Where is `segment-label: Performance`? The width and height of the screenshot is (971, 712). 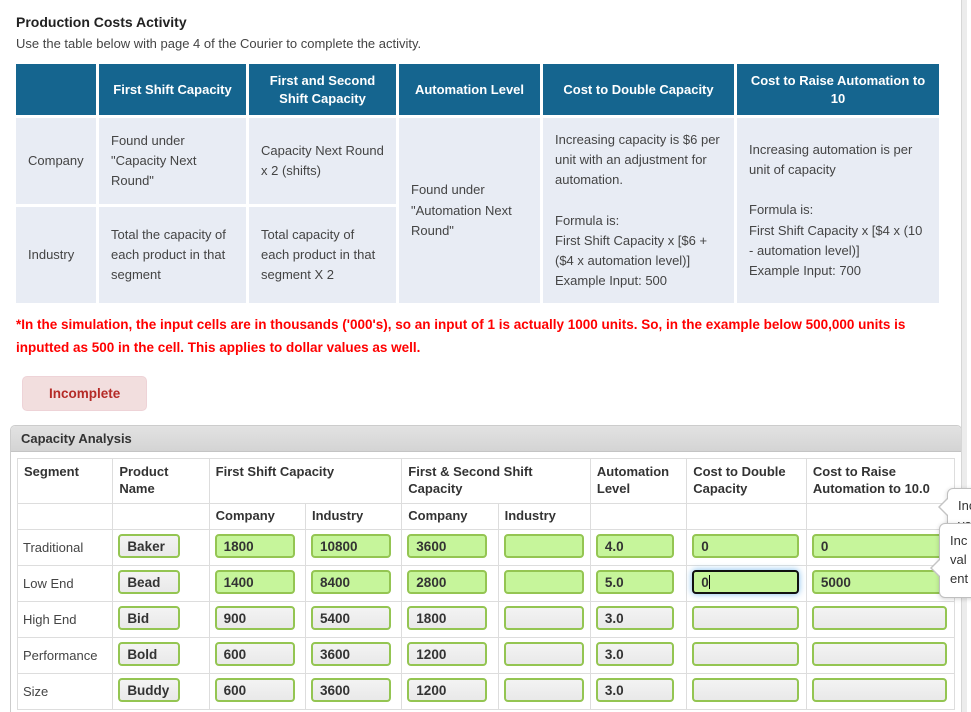 segment-label: Performance is located at coordinates (65, 655).